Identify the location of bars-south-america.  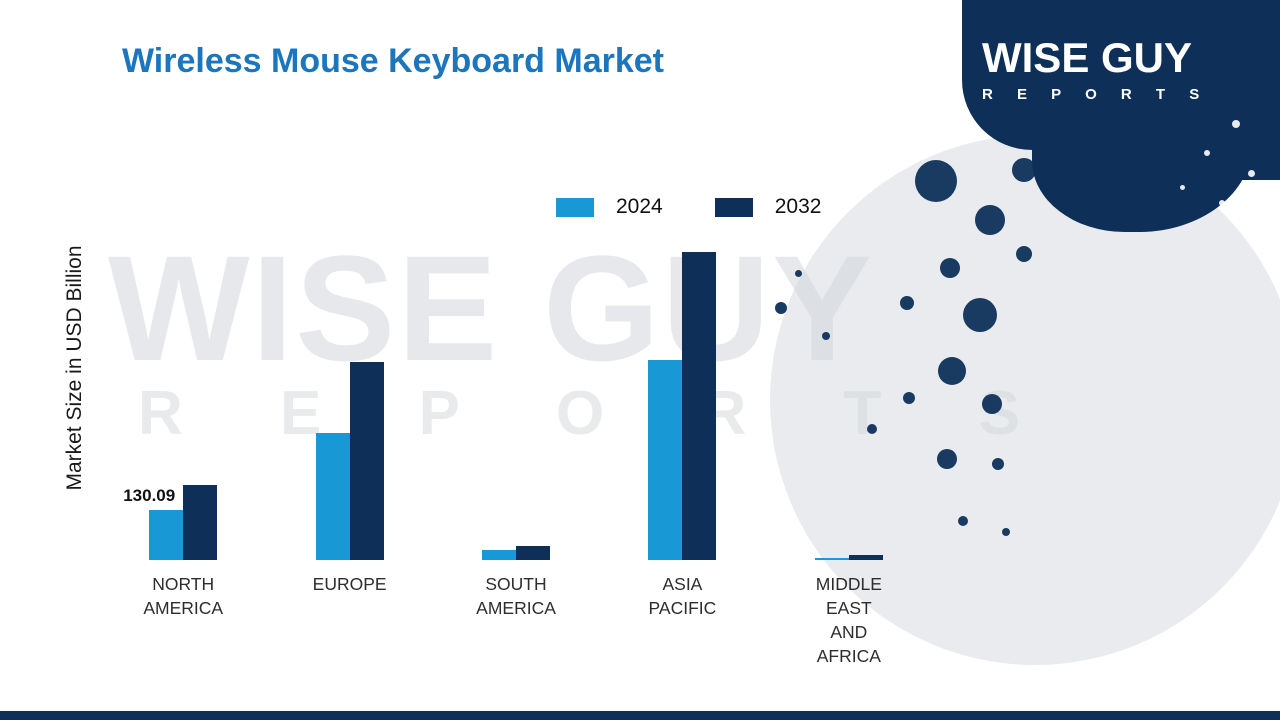
(516, 406).